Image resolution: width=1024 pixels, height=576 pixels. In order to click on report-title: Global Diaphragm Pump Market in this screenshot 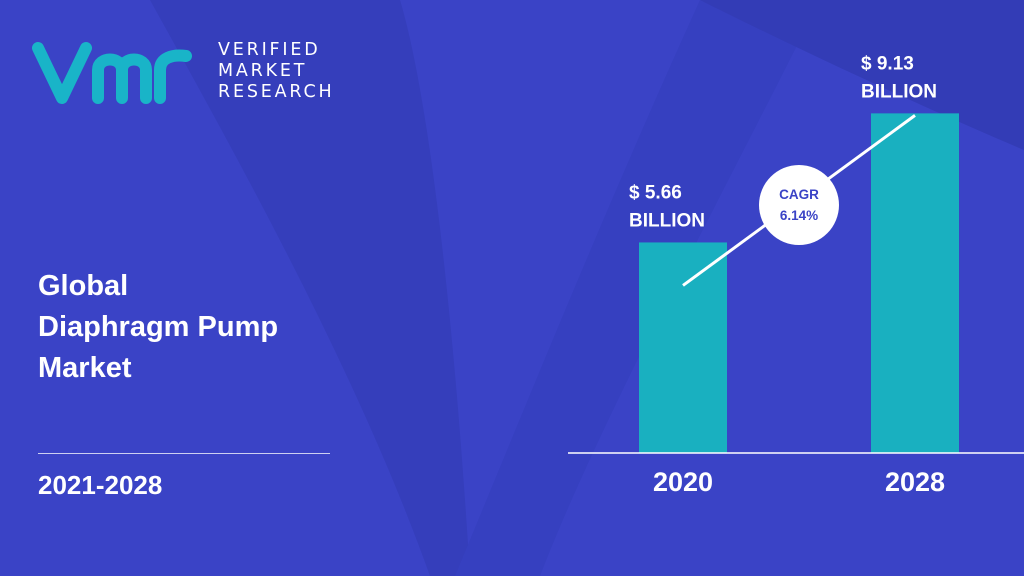, I will do `click(198, 327)`.